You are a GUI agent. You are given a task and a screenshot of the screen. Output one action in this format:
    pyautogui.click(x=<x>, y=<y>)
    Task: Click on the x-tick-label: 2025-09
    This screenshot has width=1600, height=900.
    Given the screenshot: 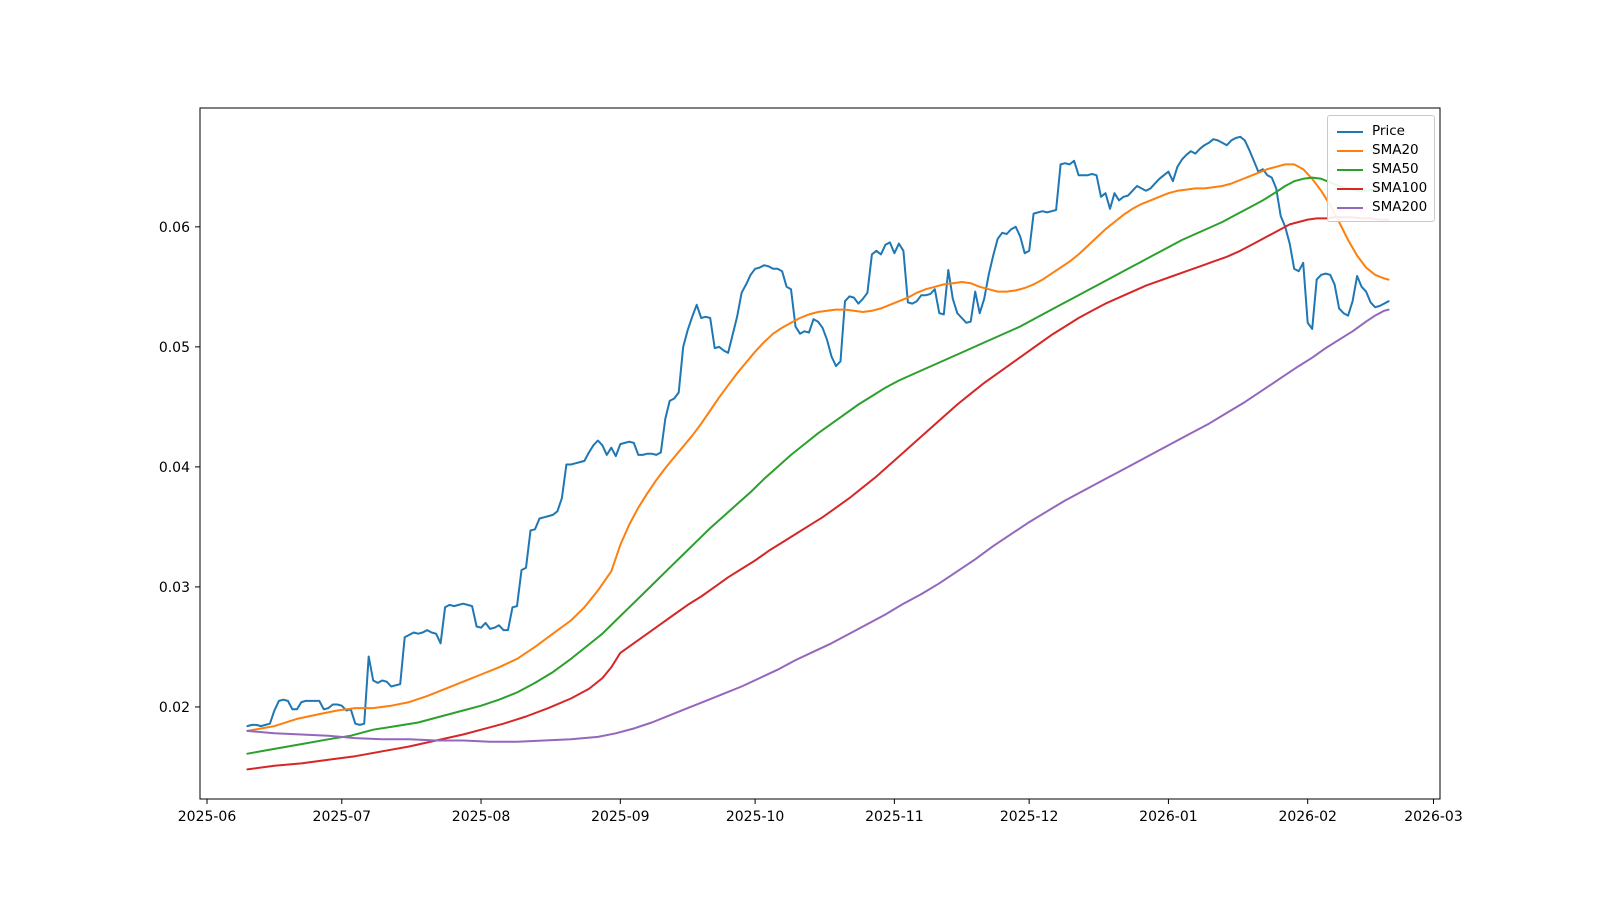 What is the action you would take?
    pyautogui.click(x=620, y=817)
    